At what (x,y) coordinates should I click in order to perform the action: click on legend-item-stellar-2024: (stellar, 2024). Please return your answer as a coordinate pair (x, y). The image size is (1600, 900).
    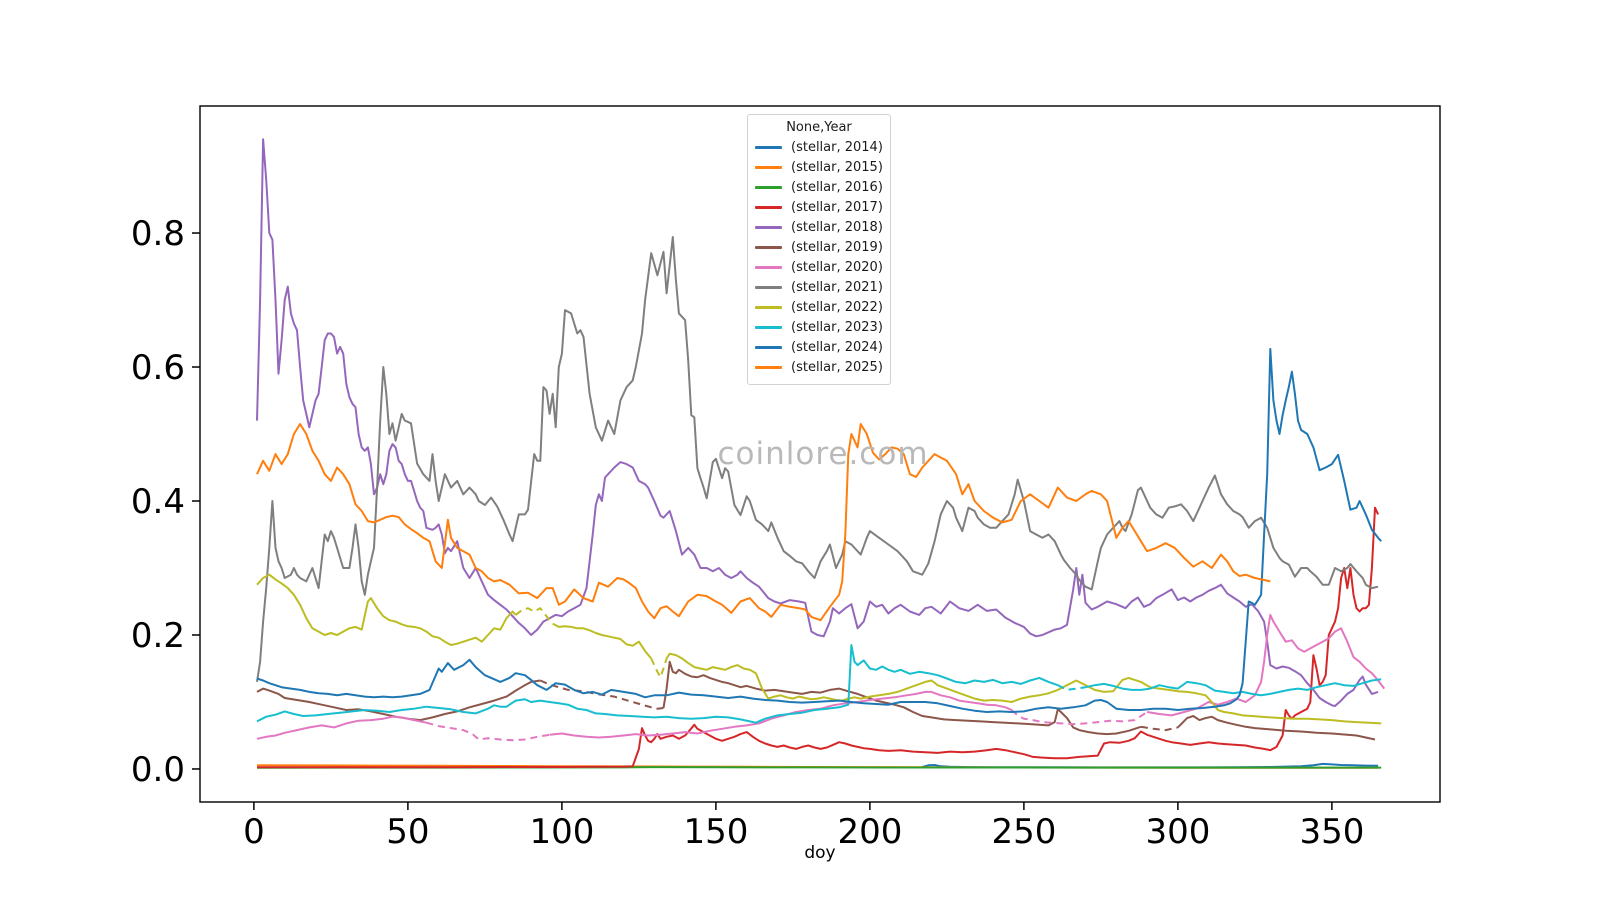
    Looking at the image, I should click on (819, 347).